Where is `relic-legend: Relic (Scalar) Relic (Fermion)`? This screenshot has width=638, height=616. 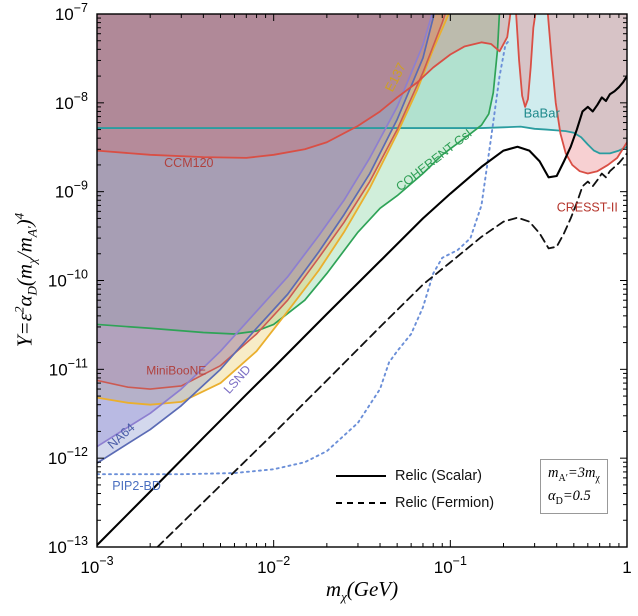
relic-legend: Relic (Scalar) Relic (Fermion) is located at coordinates (415, 489).